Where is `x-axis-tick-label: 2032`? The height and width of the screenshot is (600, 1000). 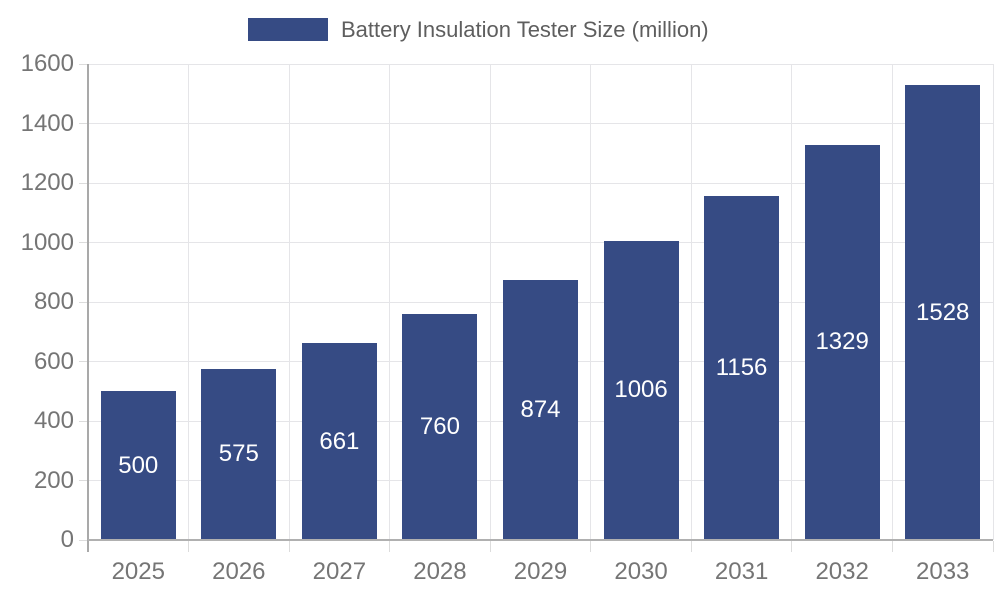
x-axis-tick-label: 2032 is located at coordinates (842, 571).